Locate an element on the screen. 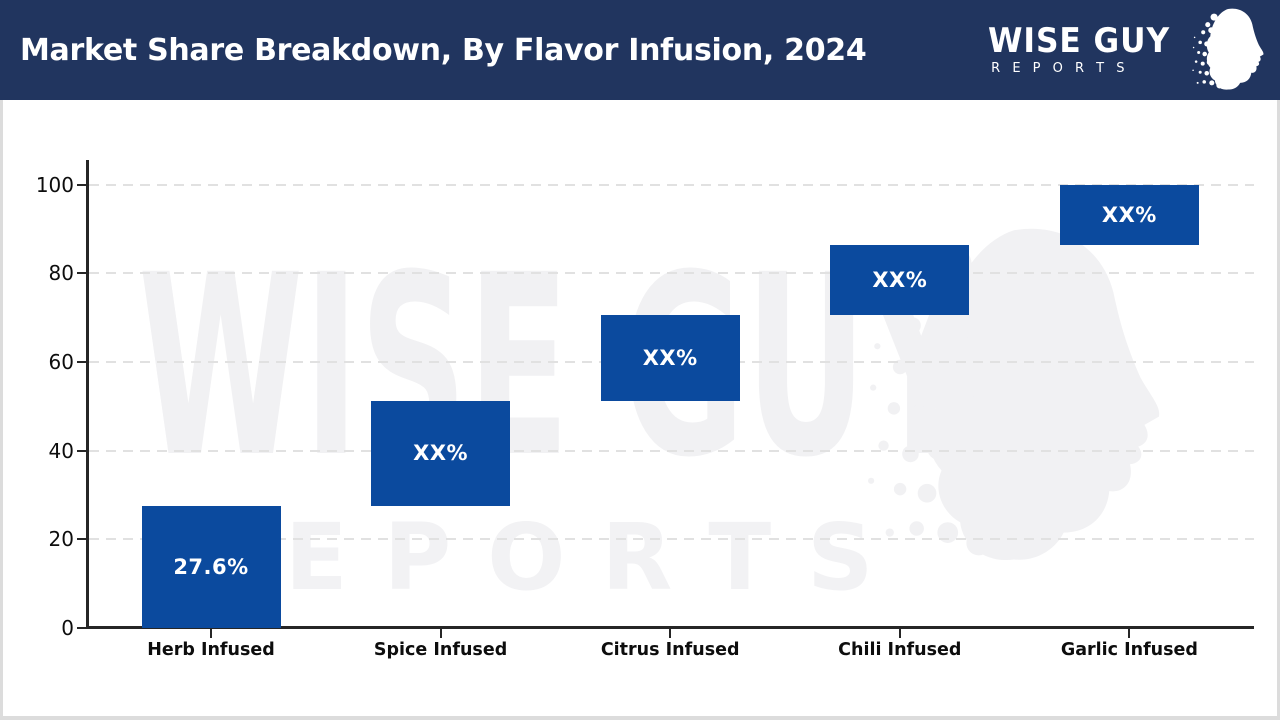 The image size is (1280, 720). x-axis-label-spice-infused: Spice Infused is located at coordinates (440, 650).